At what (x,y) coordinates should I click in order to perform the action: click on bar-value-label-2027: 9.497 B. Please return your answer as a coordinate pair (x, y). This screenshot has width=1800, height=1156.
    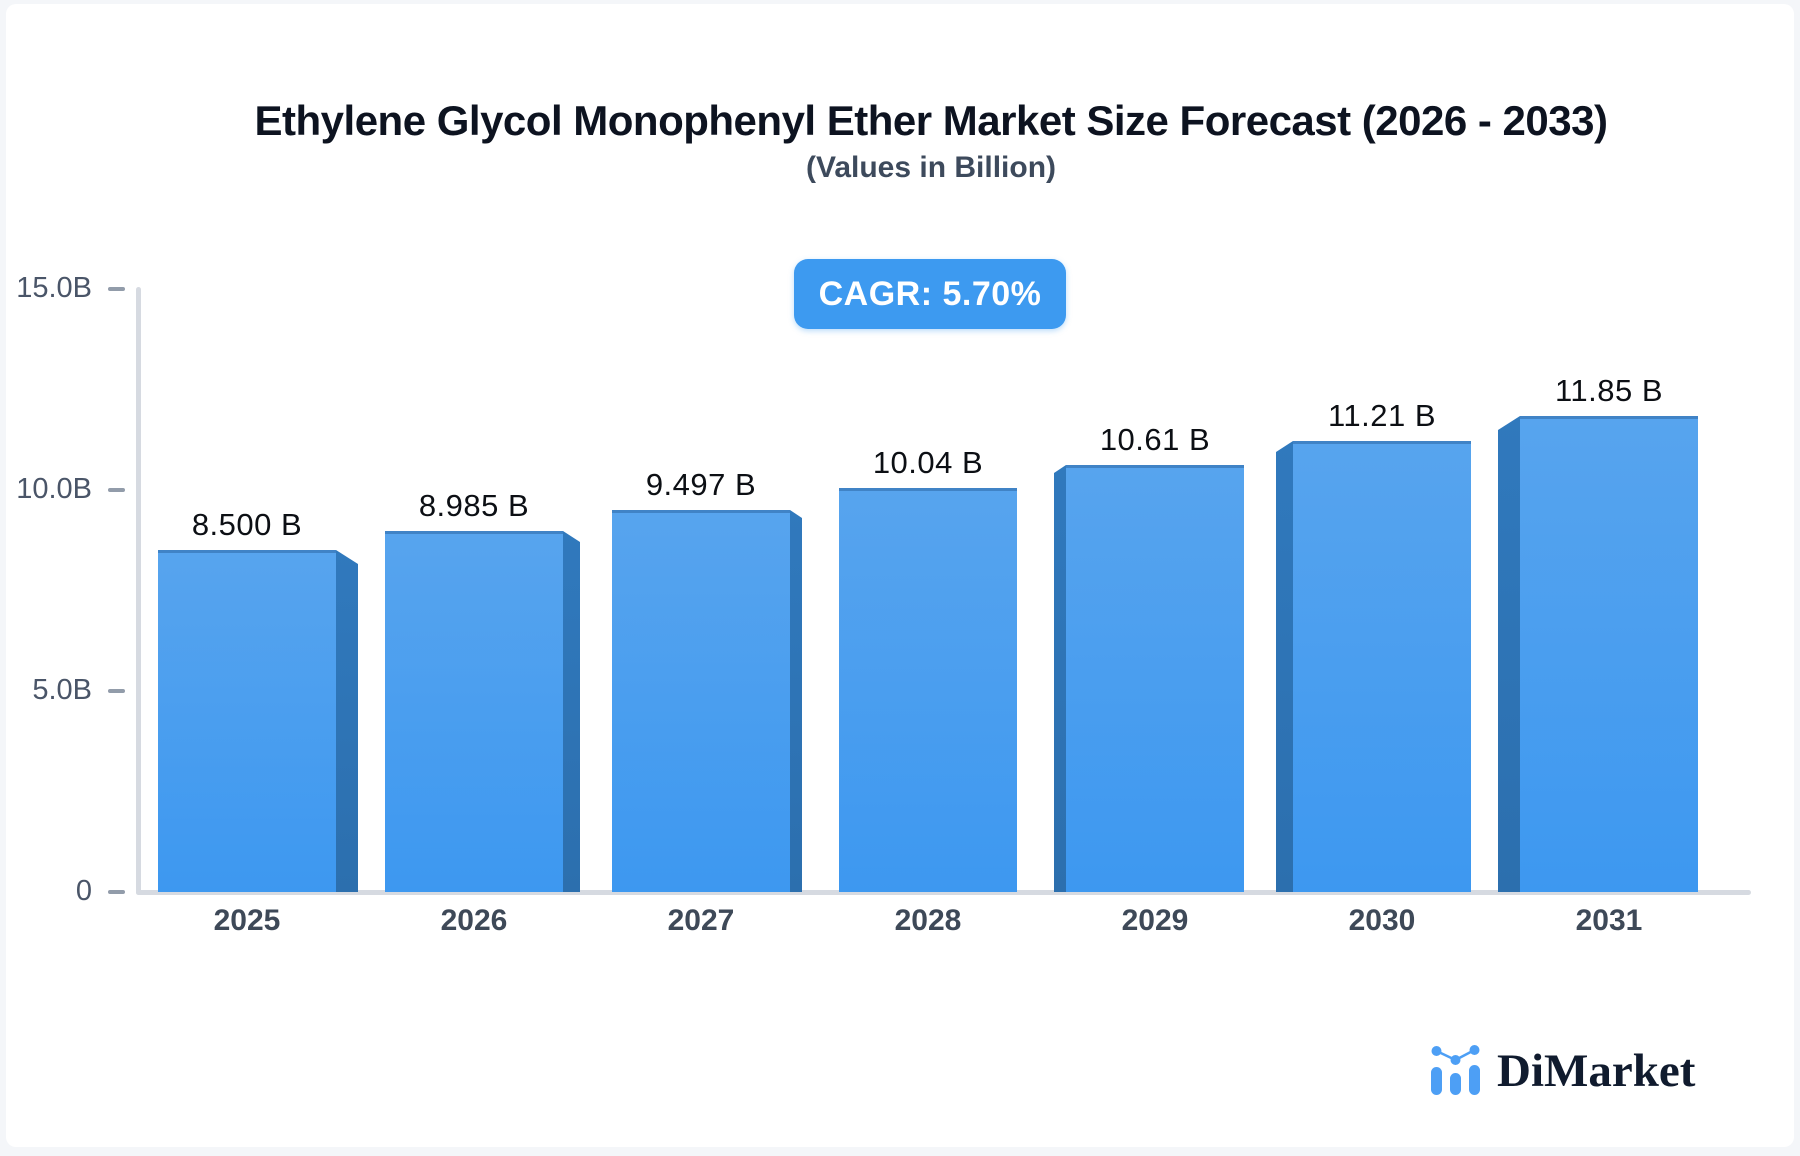
    Looking at the image, I should click on (701, 484).